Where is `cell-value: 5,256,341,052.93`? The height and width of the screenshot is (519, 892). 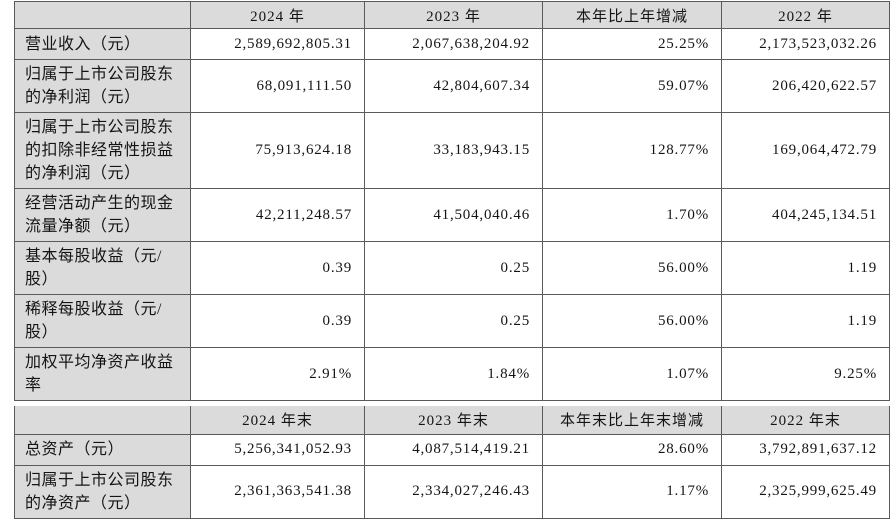
cell-value: 5,256,341,052.93 is located at coordinates (277, 449).